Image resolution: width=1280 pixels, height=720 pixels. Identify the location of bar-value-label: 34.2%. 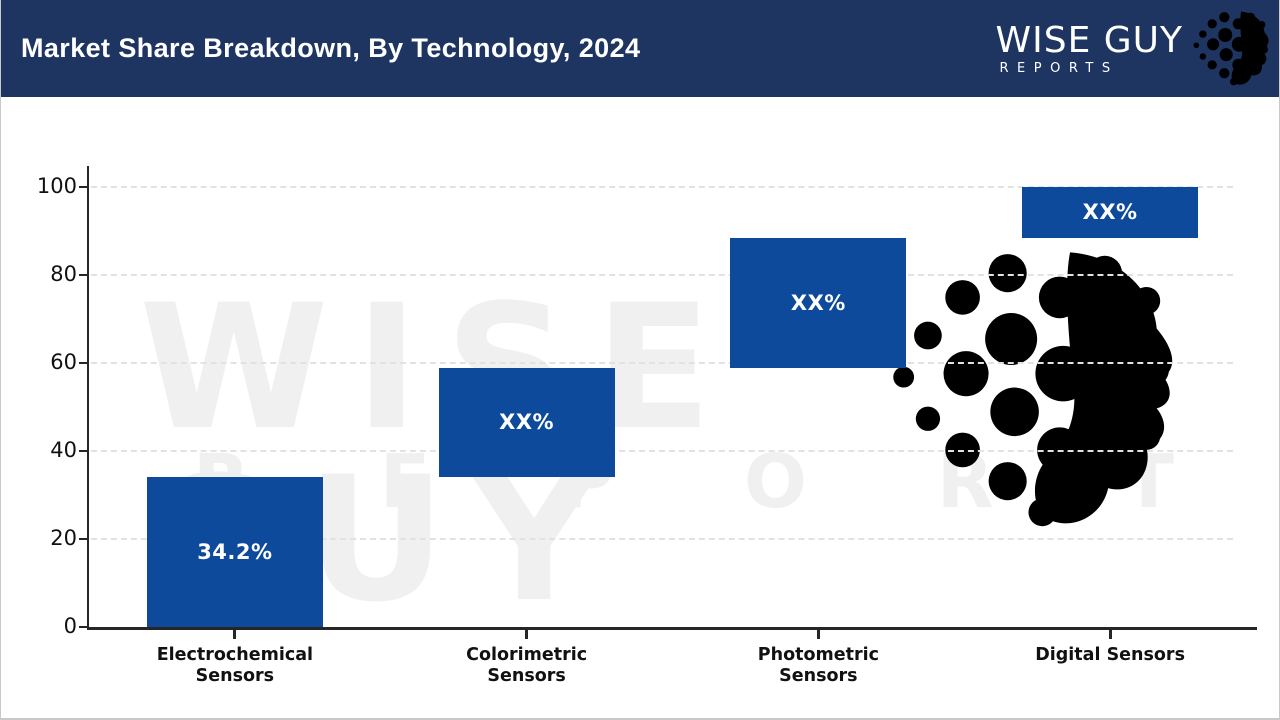
(235, 551).